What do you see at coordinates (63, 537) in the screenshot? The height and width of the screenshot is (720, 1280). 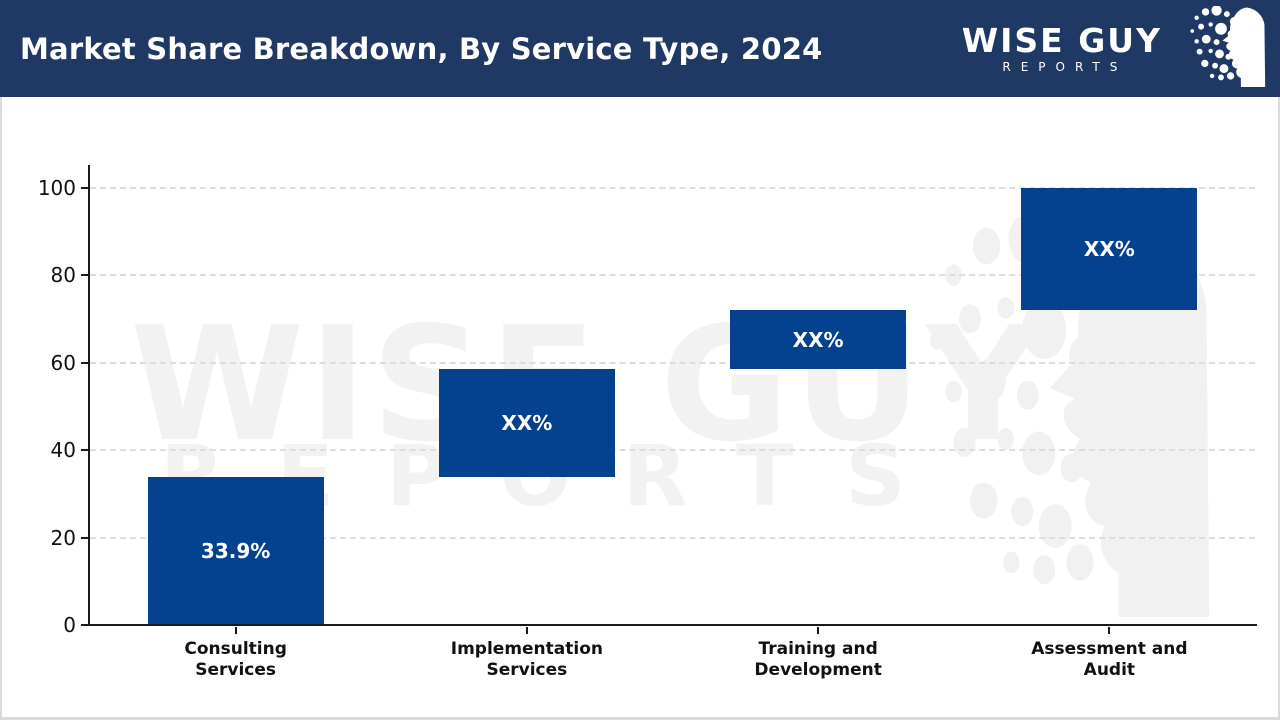 I see `y-axis-tick-label: 20` at bounding box center [63, 537].